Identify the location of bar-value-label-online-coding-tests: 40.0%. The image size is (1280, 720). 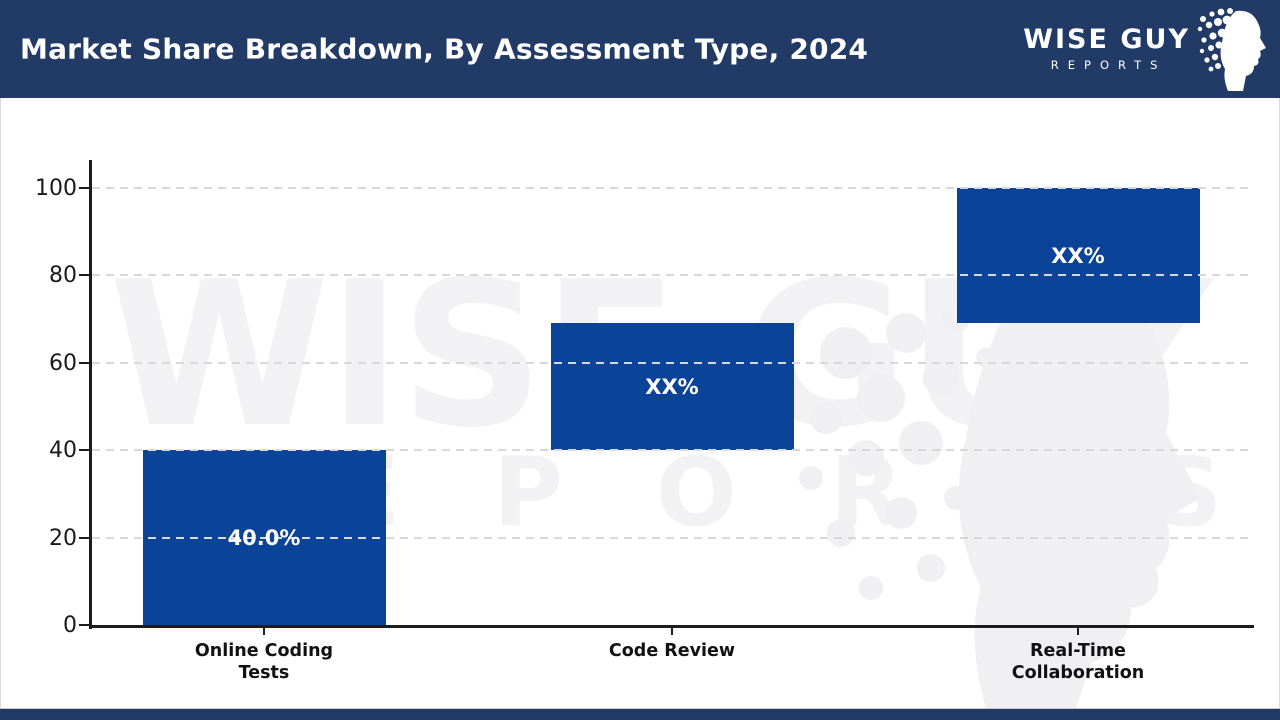
(264, 537).